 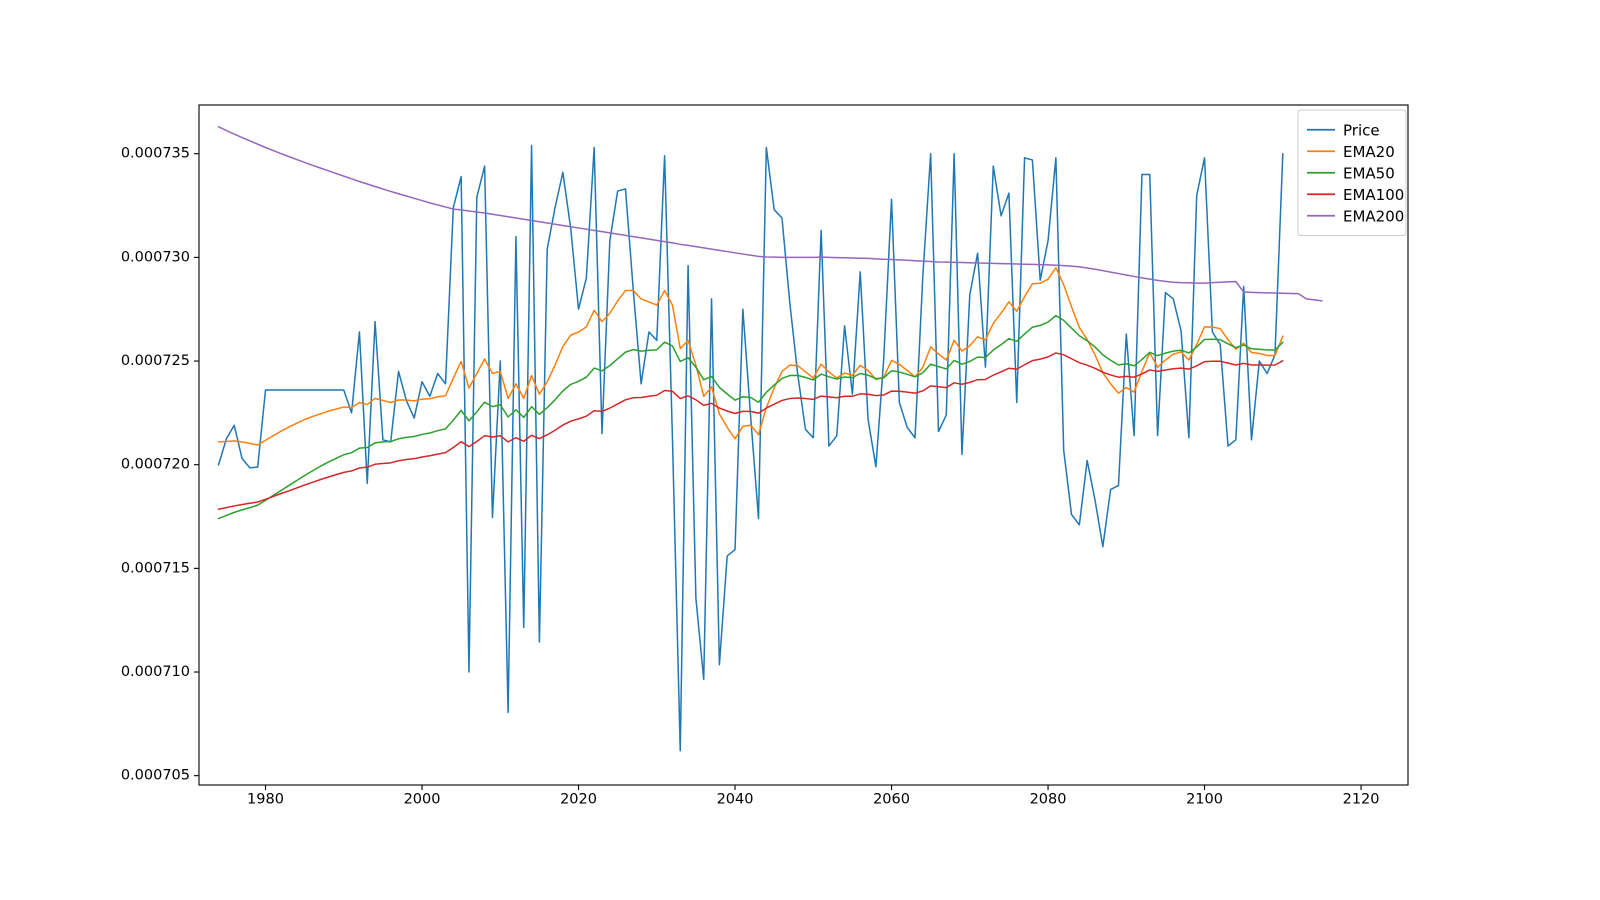 I want to click on series-line-ema100, so click(x=750, y=431).